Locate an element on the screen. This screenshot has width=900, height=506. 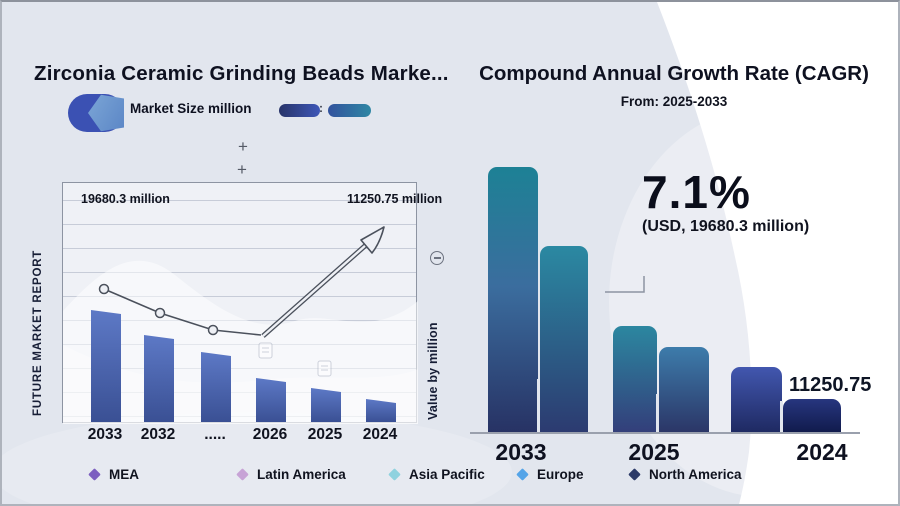
legend-item-mea: MEA is located at coordinates (113, 474).